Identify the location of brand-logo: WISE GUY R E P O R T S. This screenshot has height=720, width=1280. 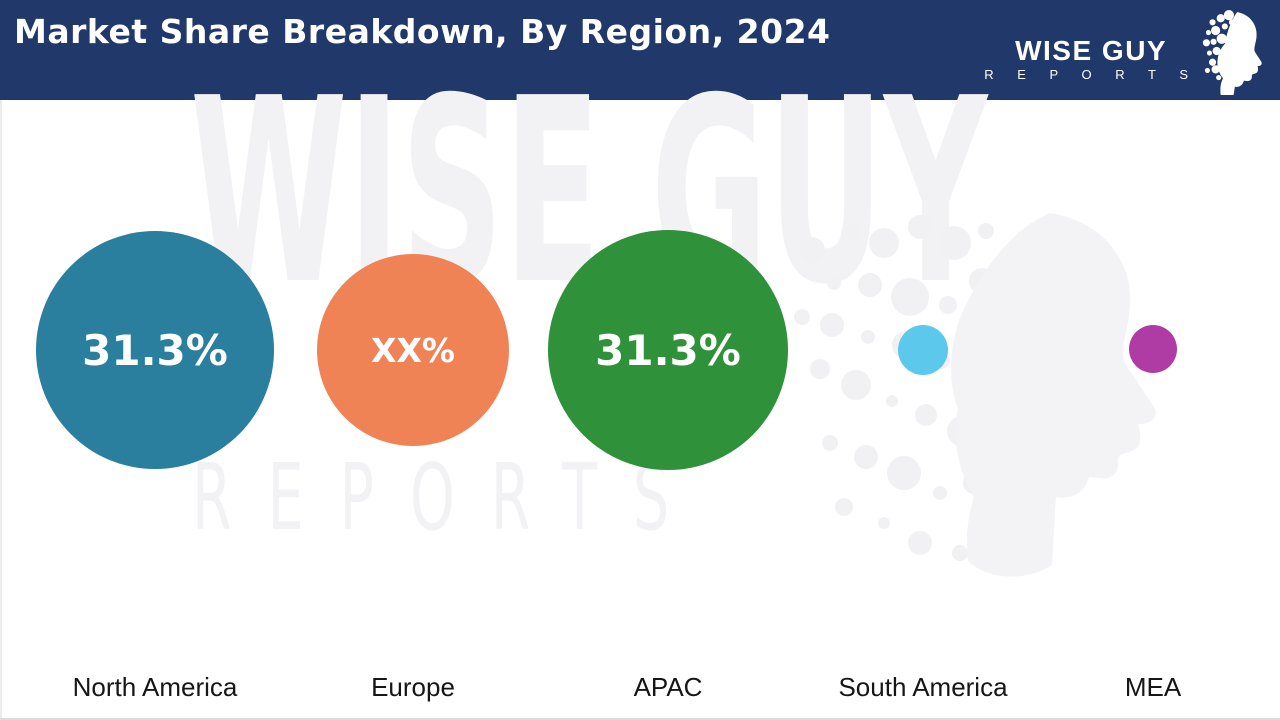
(1132, 48).